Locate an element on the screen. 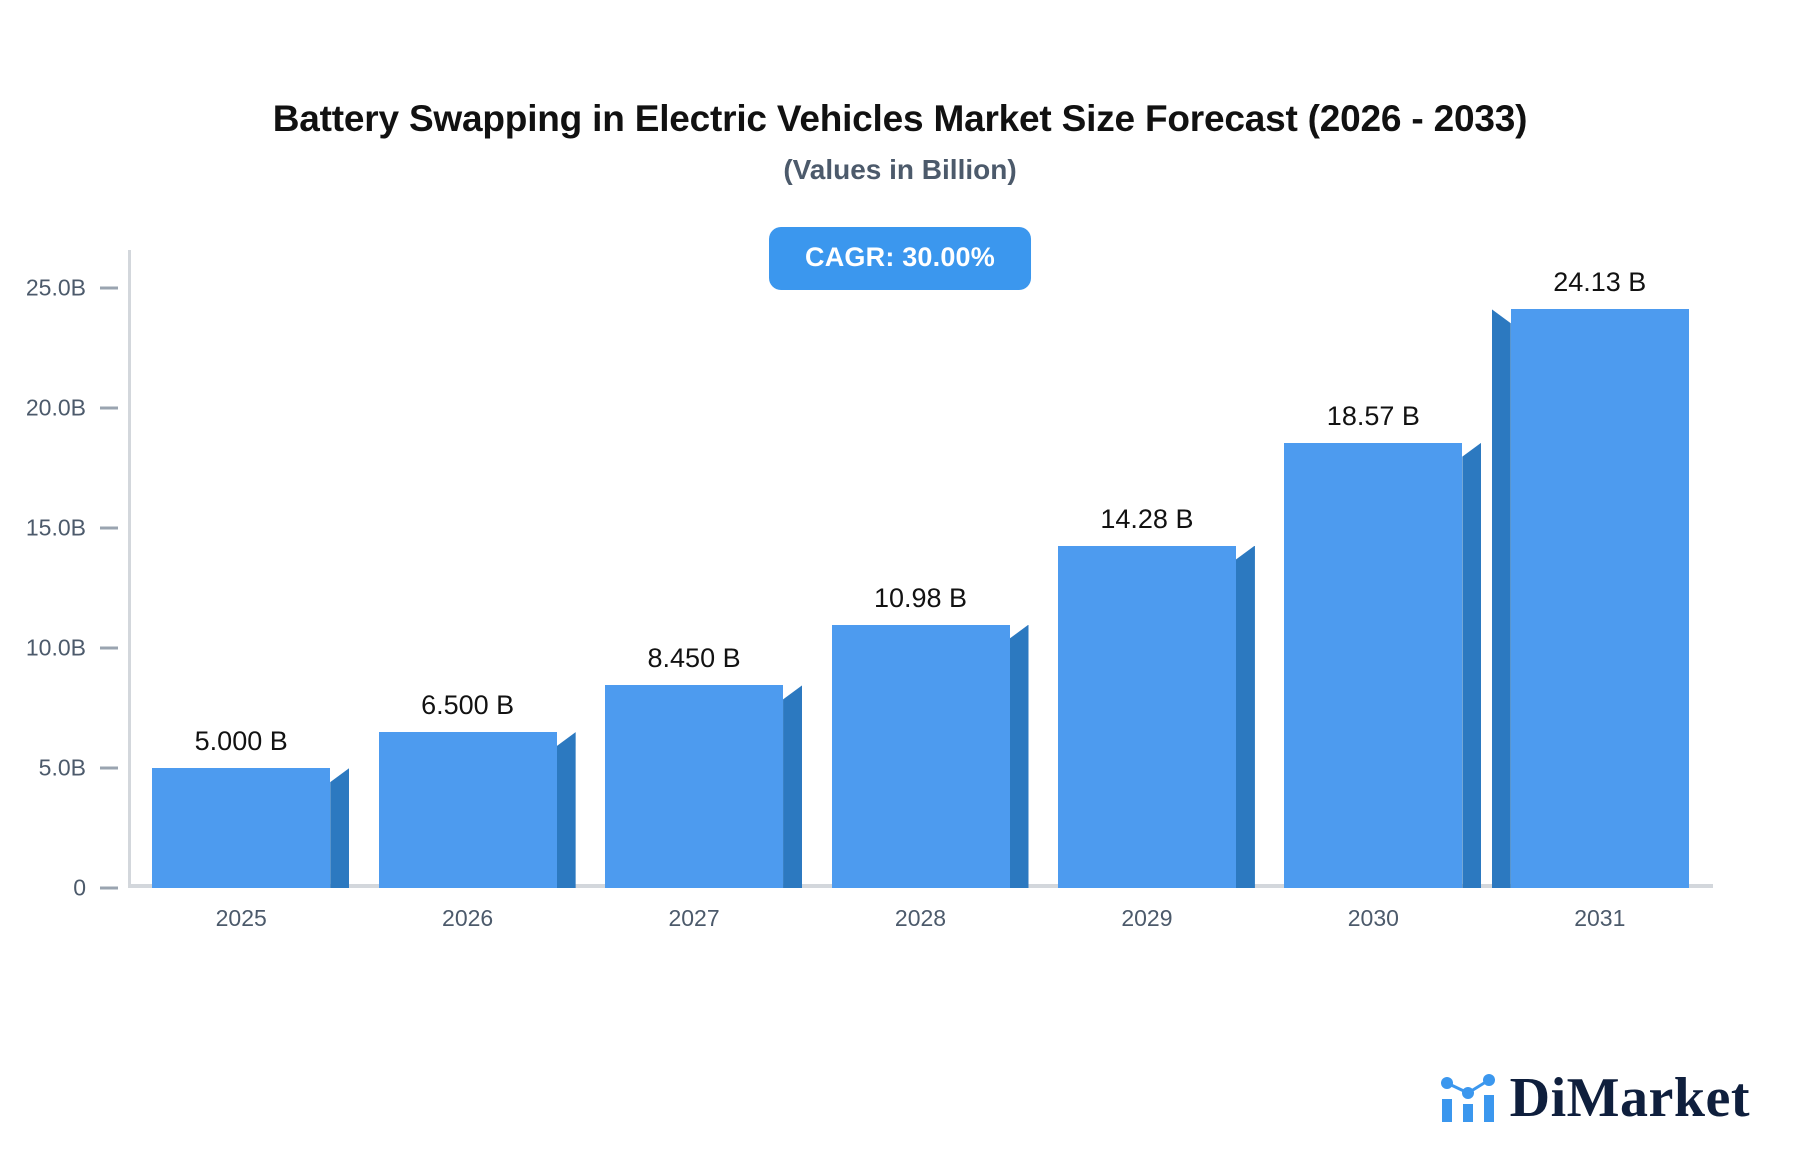  y-axis-tick-label: 15.0B is located at coordinates (55, 527).